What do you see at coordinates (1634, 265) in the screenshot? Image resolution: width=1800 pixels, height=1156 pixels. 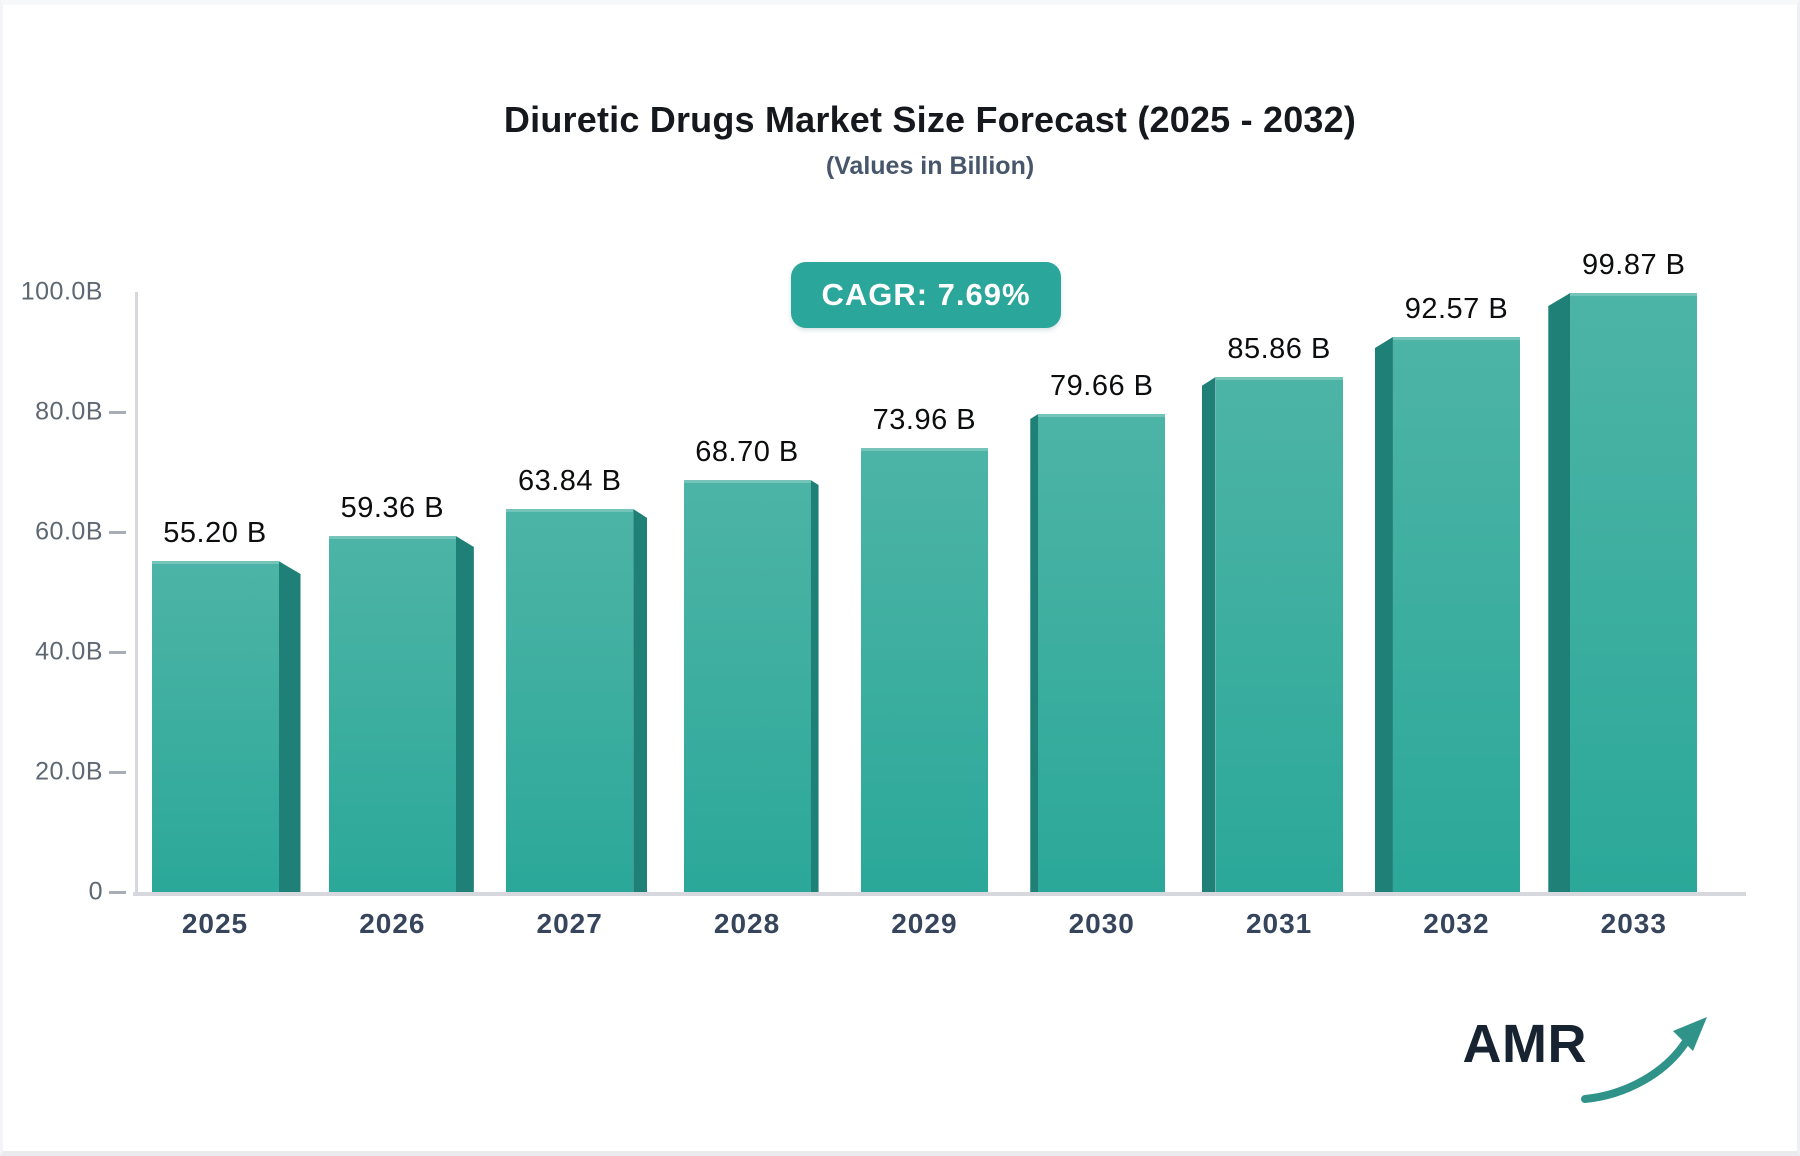 I see `bar-value-label: 99.87 B` at bounding box center [1634, 265].